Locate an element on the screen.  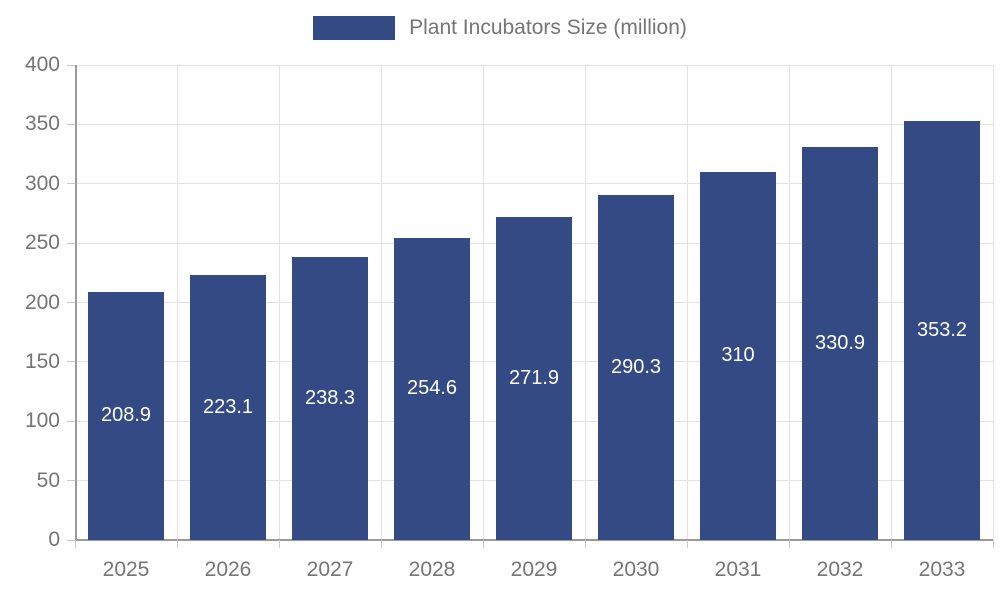
bar-value-label: 238.3 is located at coordinates (330, 398).